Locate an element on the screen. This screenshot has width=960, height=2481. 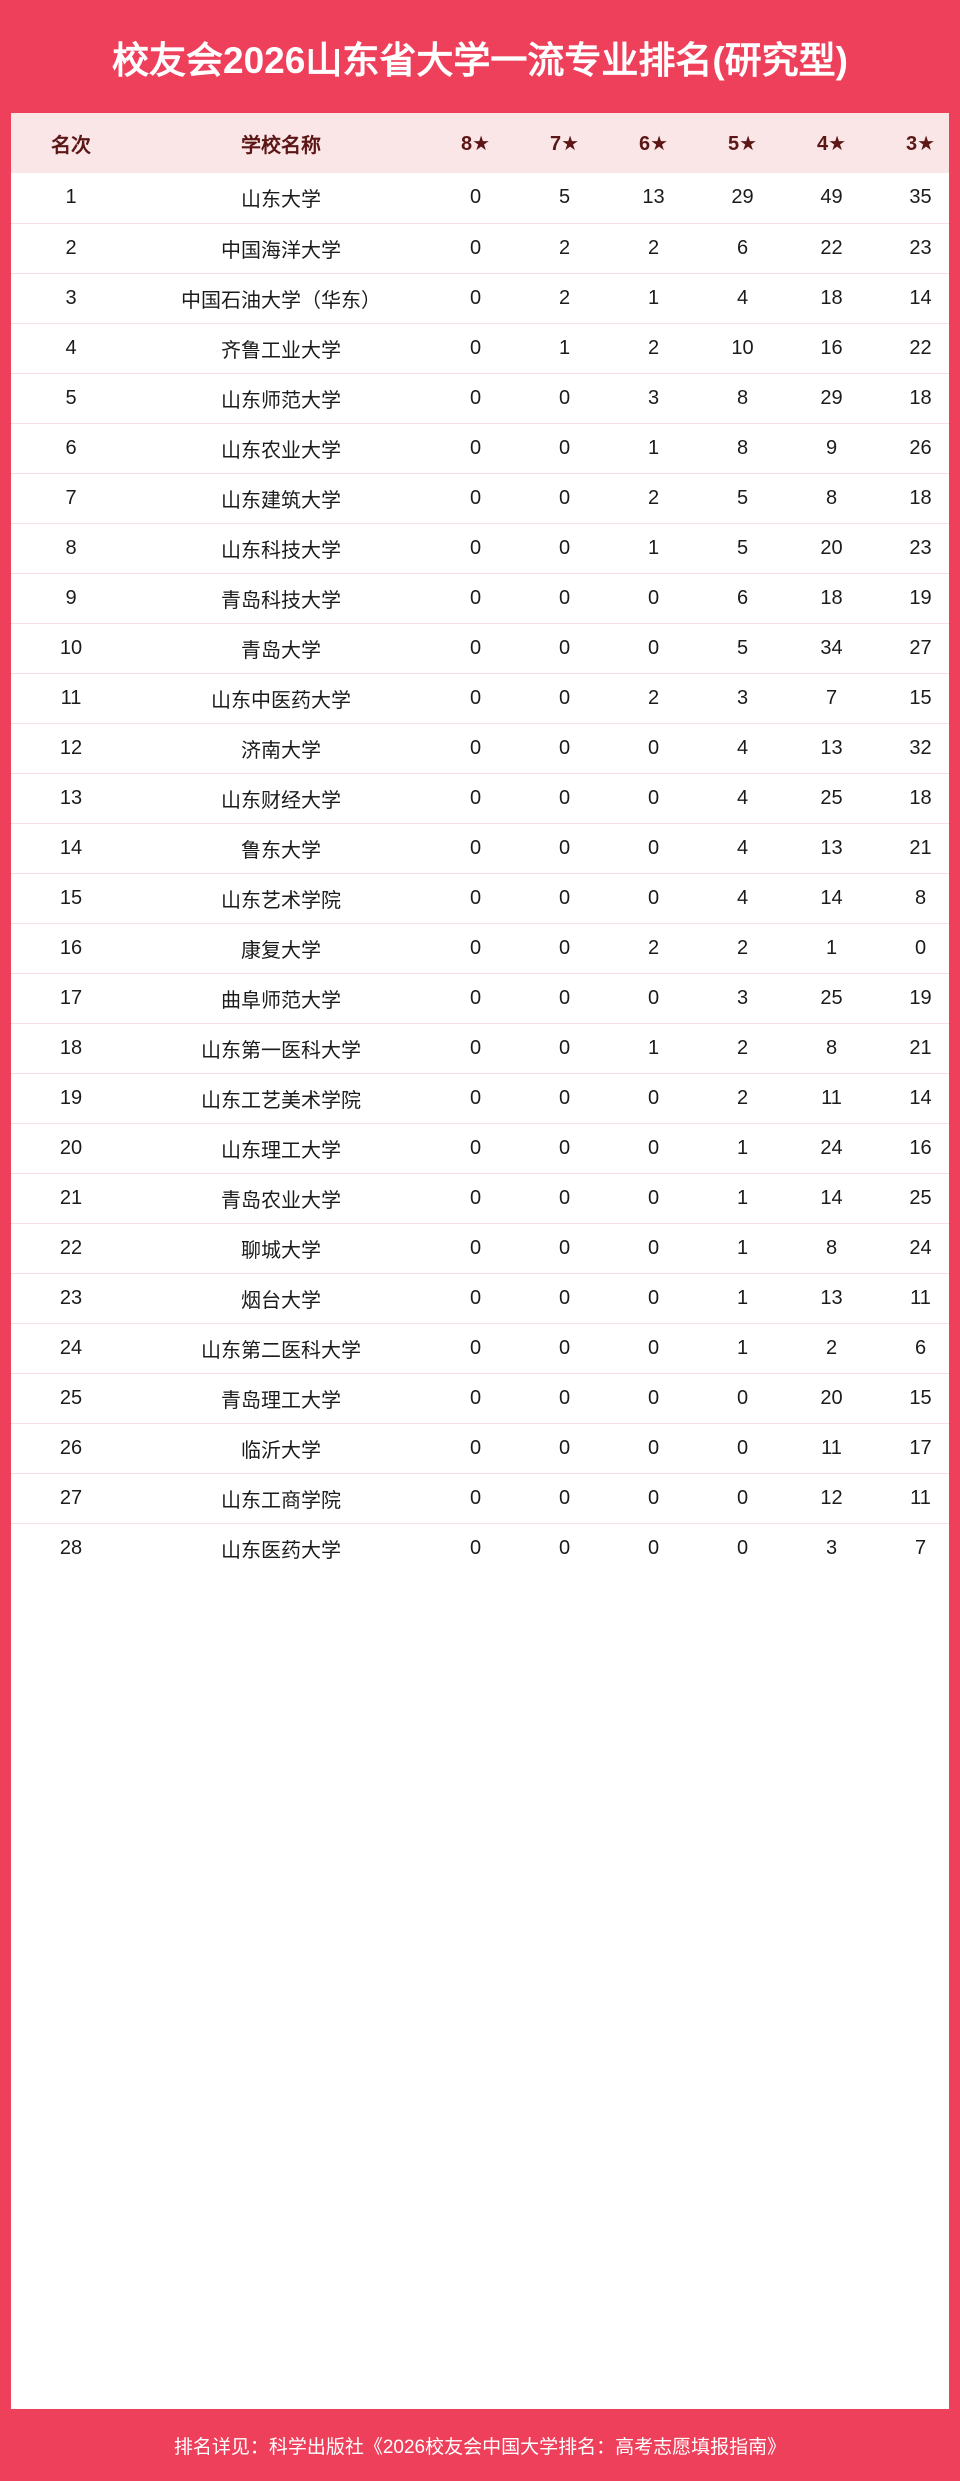
cell-s4-count: 14 is located at coordinates (831, 1198).